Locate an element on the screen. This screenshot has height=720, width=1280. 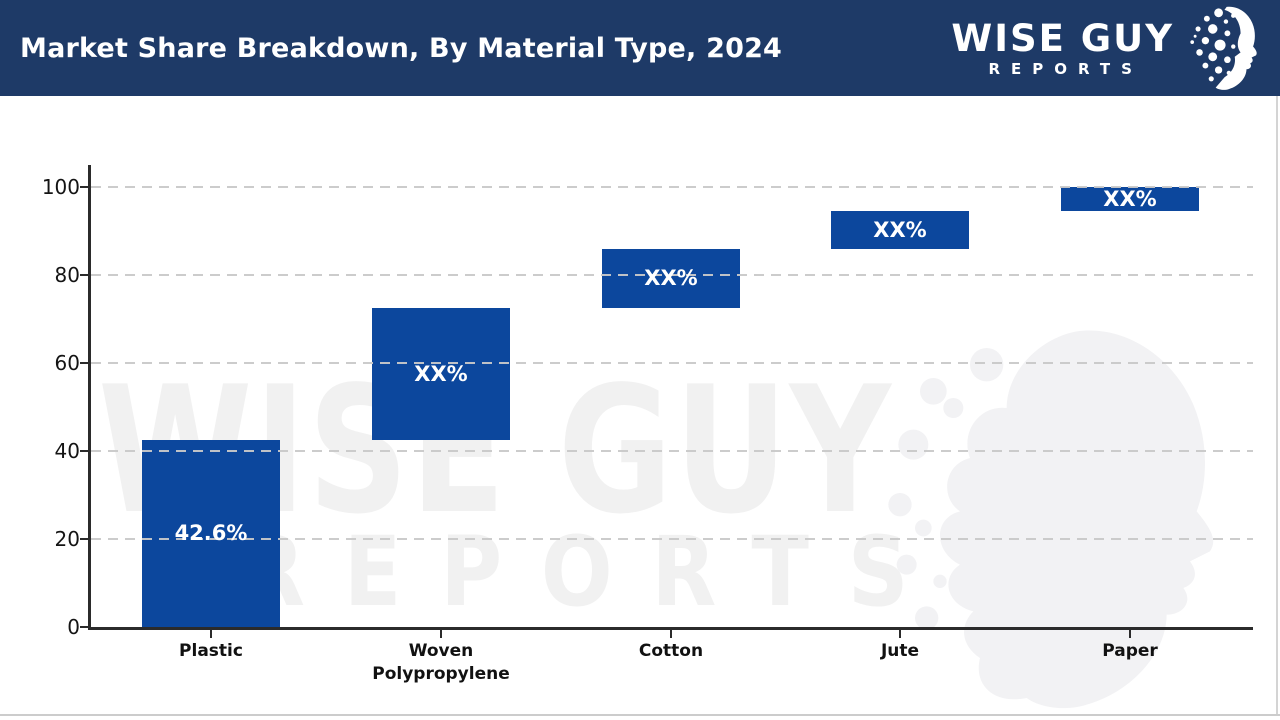
x-tick-label: Cotton is located at coordinates (671, 651).